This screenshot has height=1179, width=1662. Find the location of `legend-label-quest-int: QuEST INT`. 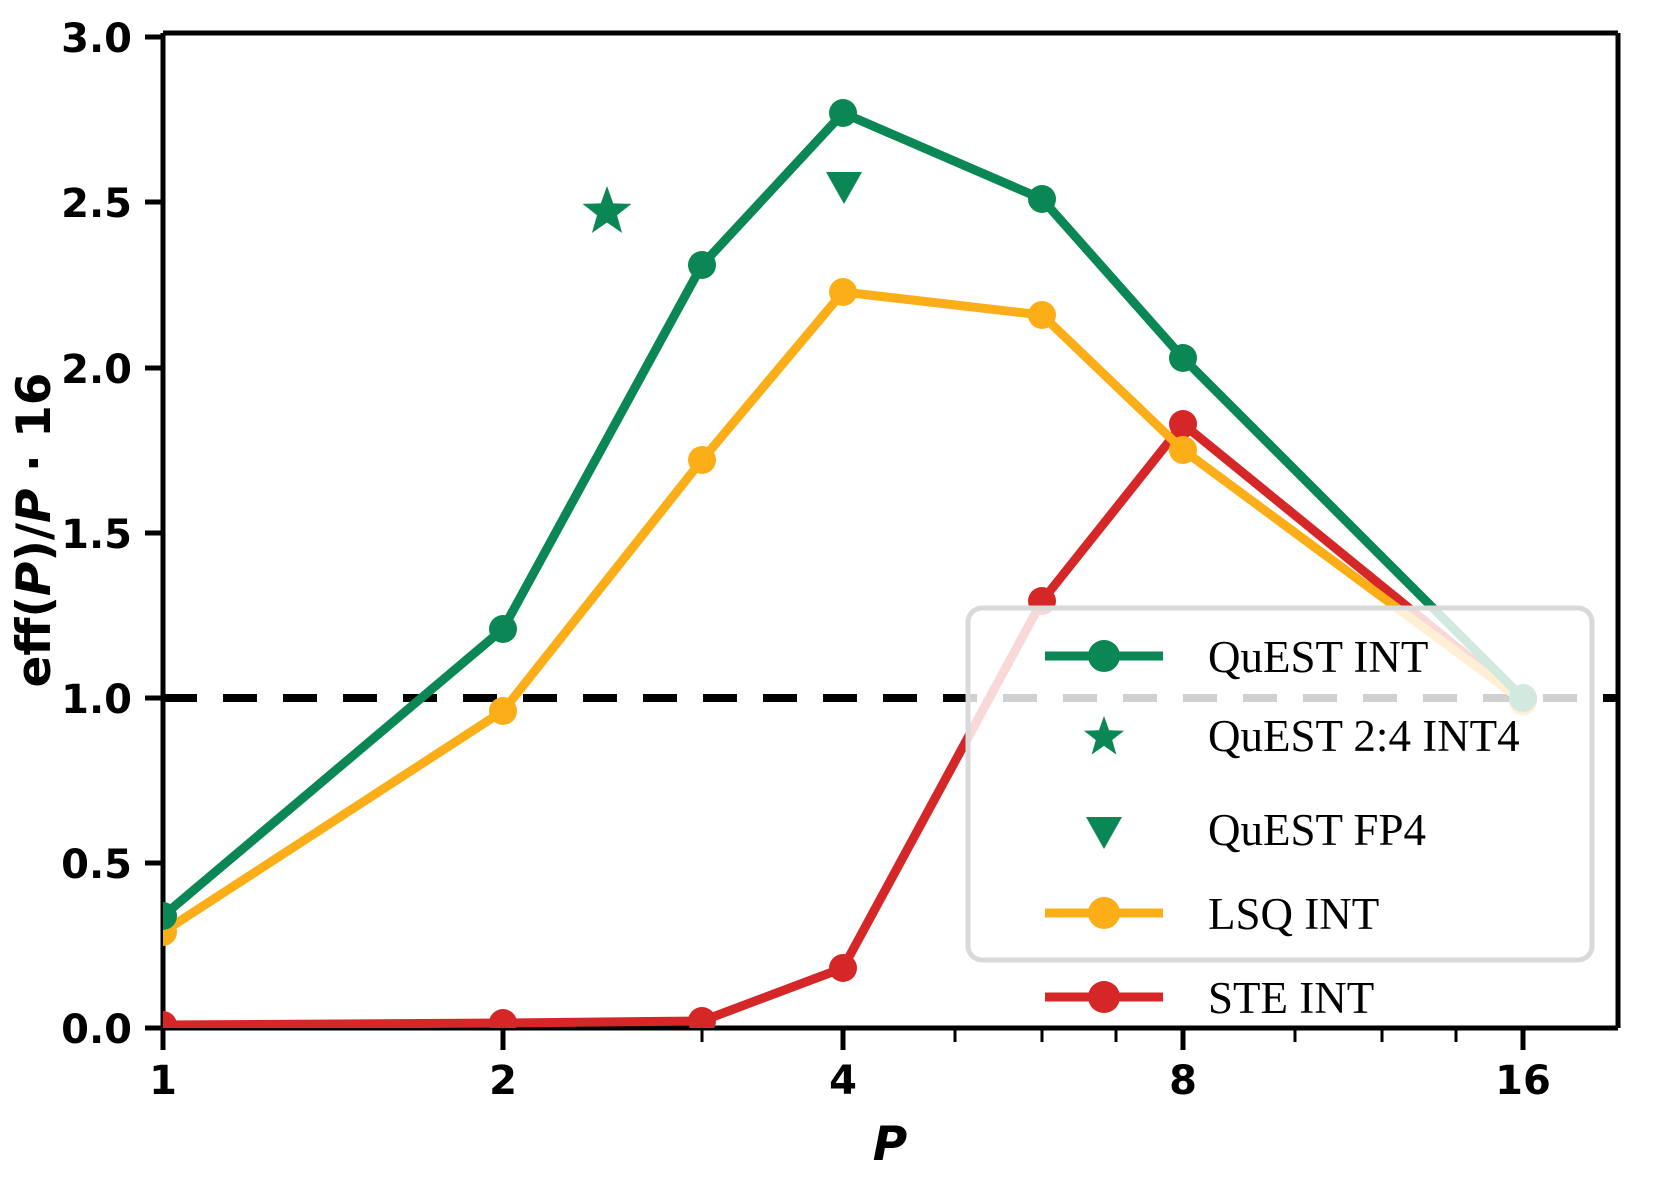

legend-label-quest-int: QuEST INT is located at coordinates (1318, 657).